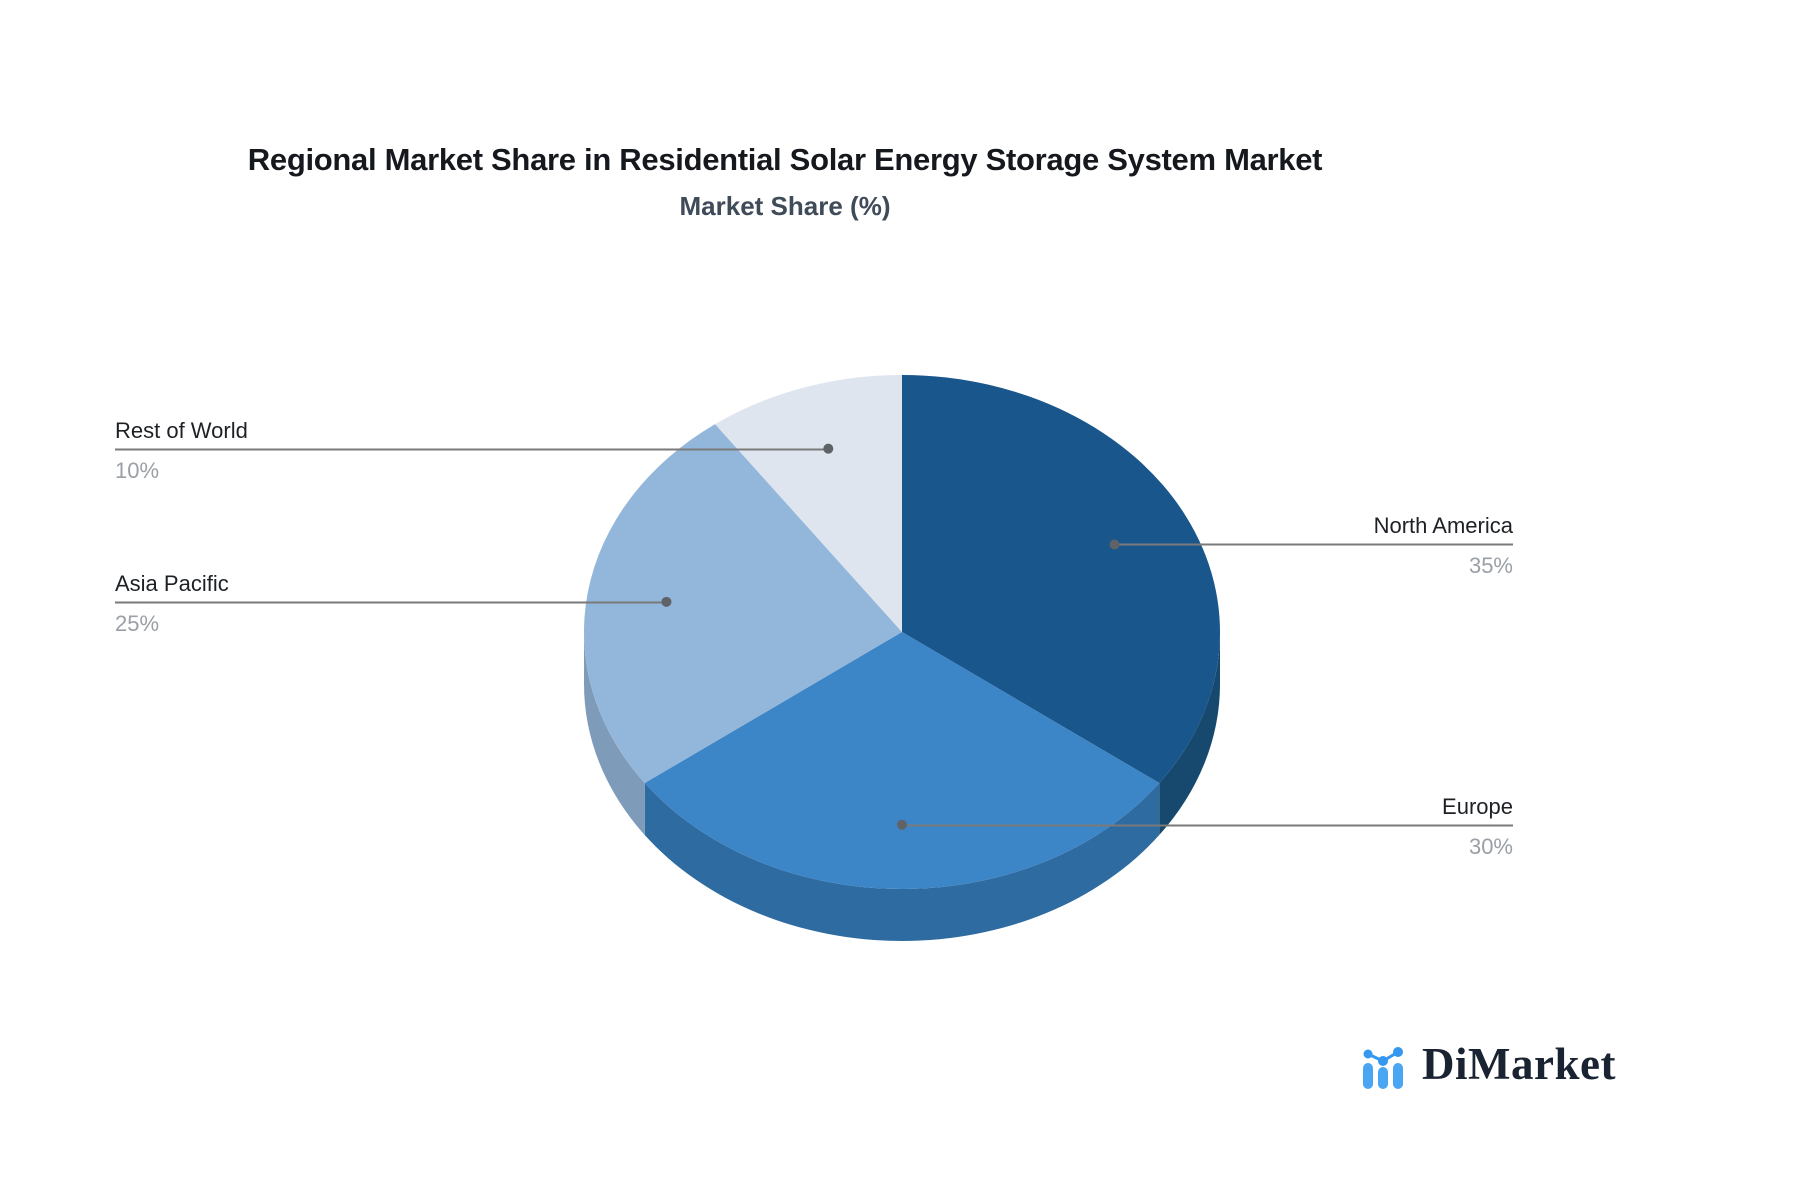 The height and width of the screenshot is (1196, 1800). Describe the element at coordinates (181, 430) in the screenshot. I see `slice-name: Rest of World` at that location.